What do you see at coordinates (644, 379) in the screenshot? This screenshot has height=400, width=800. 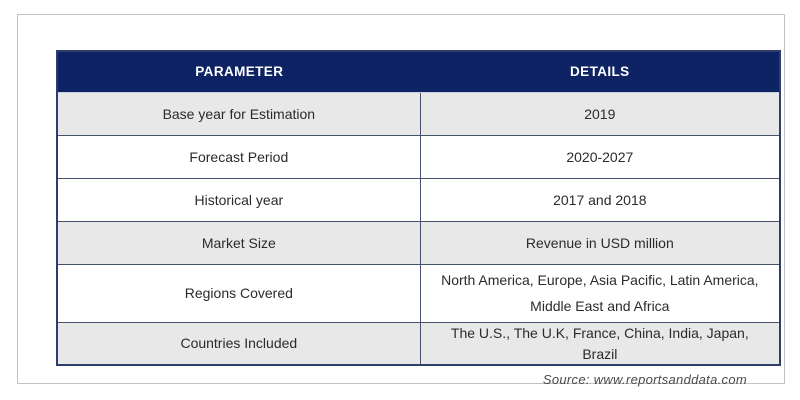 I see `source-attribution: Source: www.reportsanddata.com` at bounding box center [644, 379].